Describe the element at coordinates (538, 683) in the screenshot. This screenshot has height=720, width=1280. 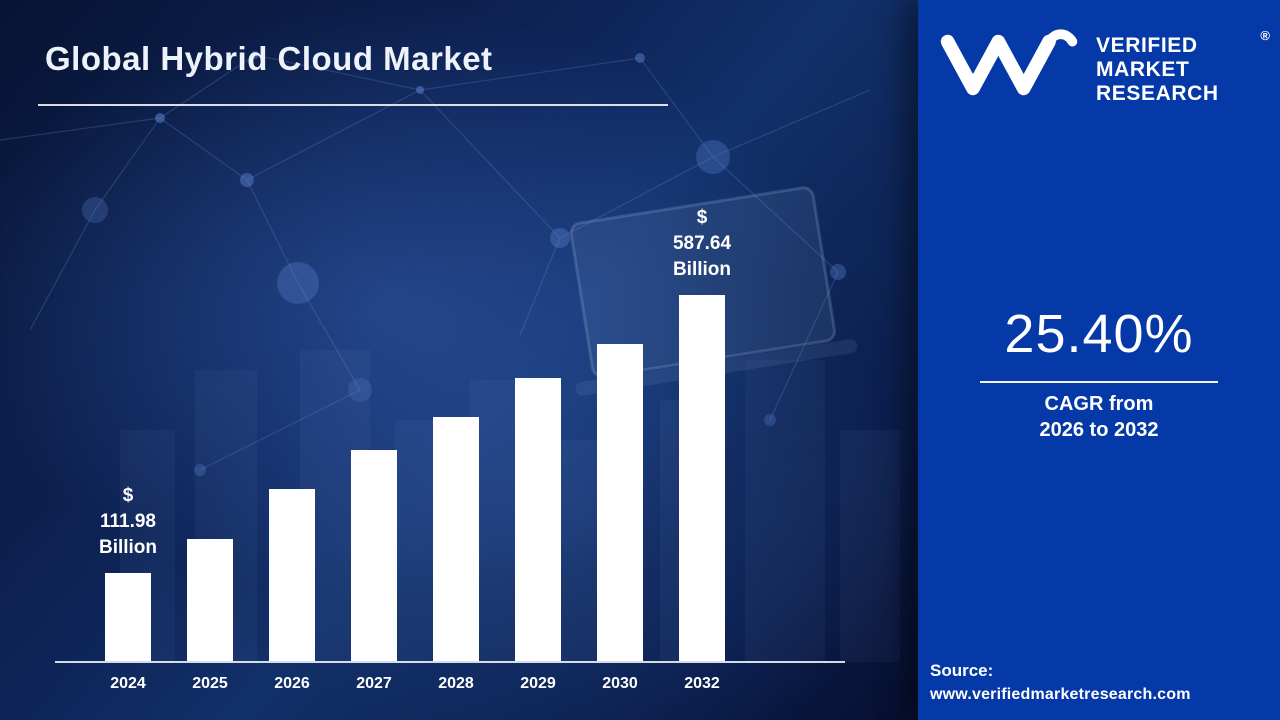
I see `x-axis-label-2029: 2029` at that location.